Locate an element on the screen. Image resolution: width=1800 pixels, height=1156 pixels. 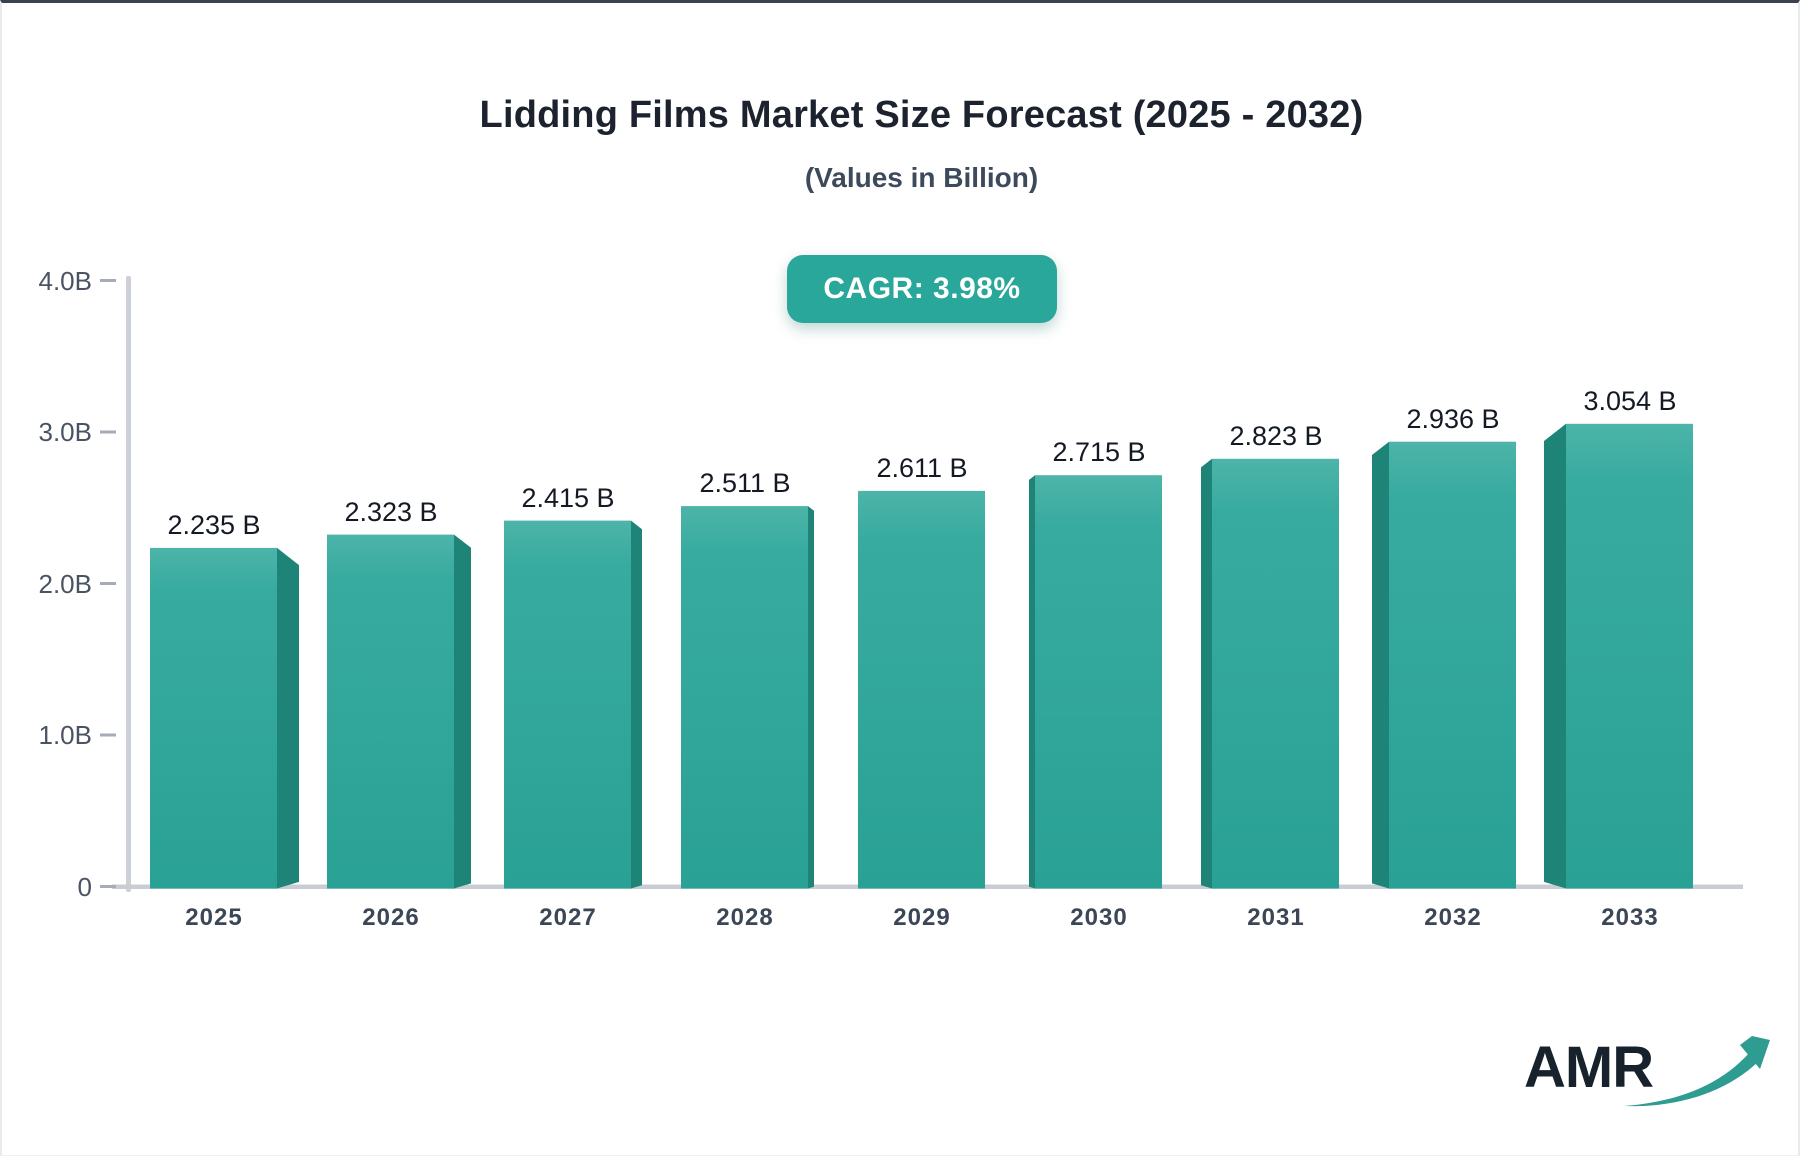
logo-text: AMR is located at coordinates (1589, 1067).